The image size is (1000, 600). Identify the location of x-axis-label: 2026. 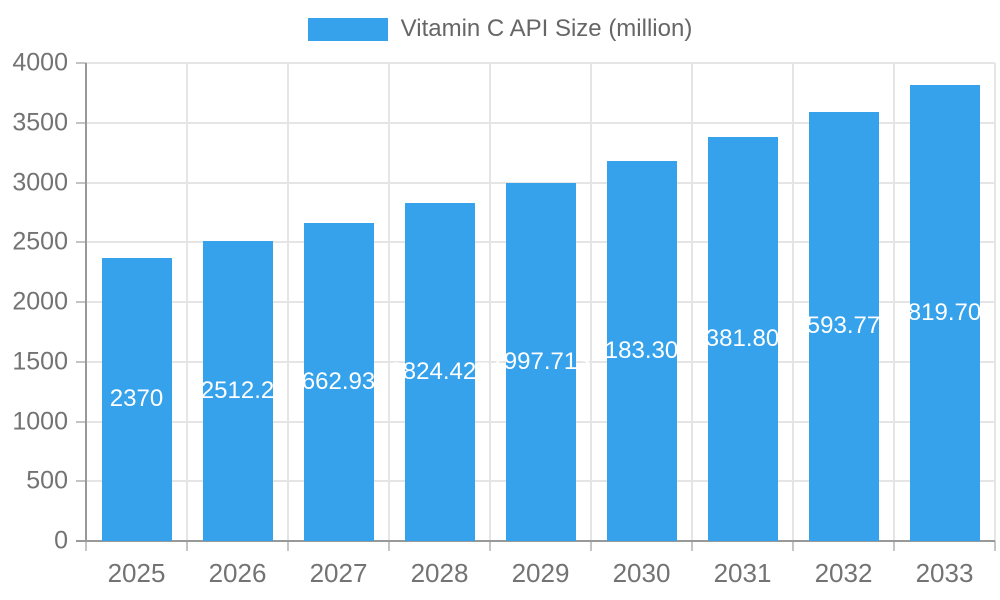
(237, 573).